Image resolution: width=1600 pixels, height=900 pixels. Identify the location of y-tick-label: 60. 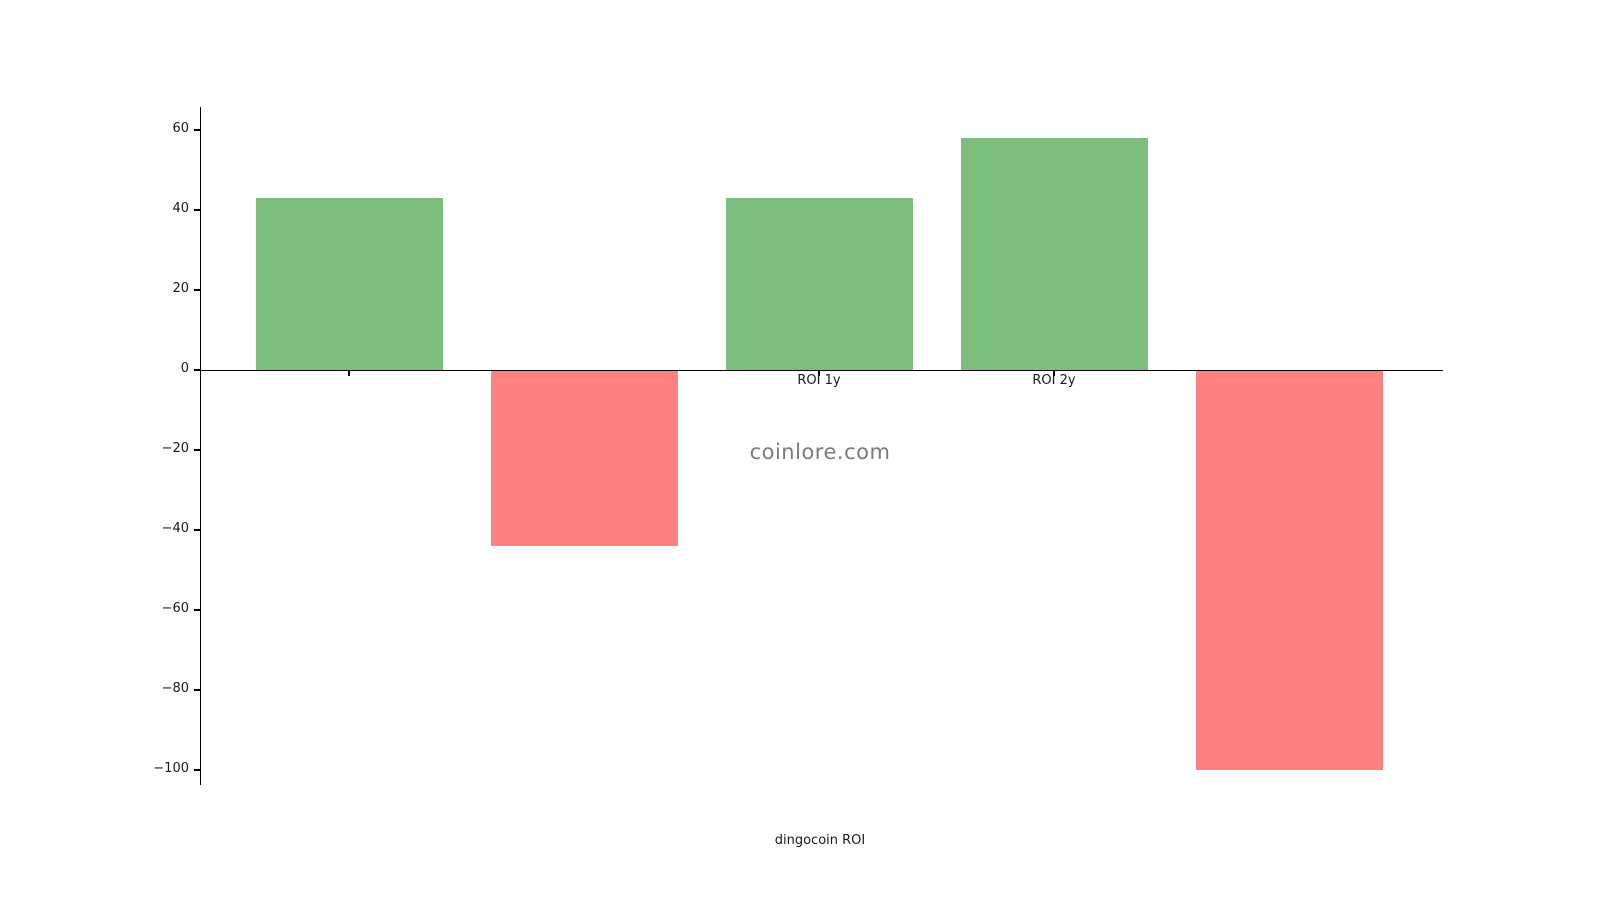
(180, 128).